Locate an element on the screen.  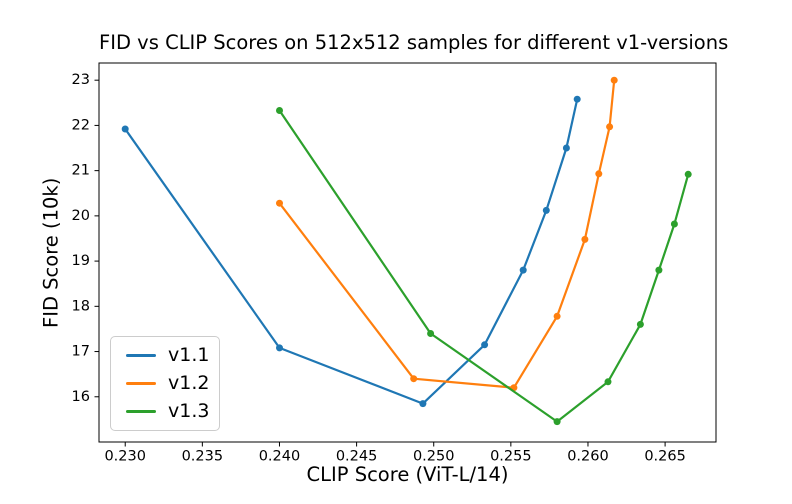
legend-item-v1.3: v1.3 is located at coordinates (172, 411).